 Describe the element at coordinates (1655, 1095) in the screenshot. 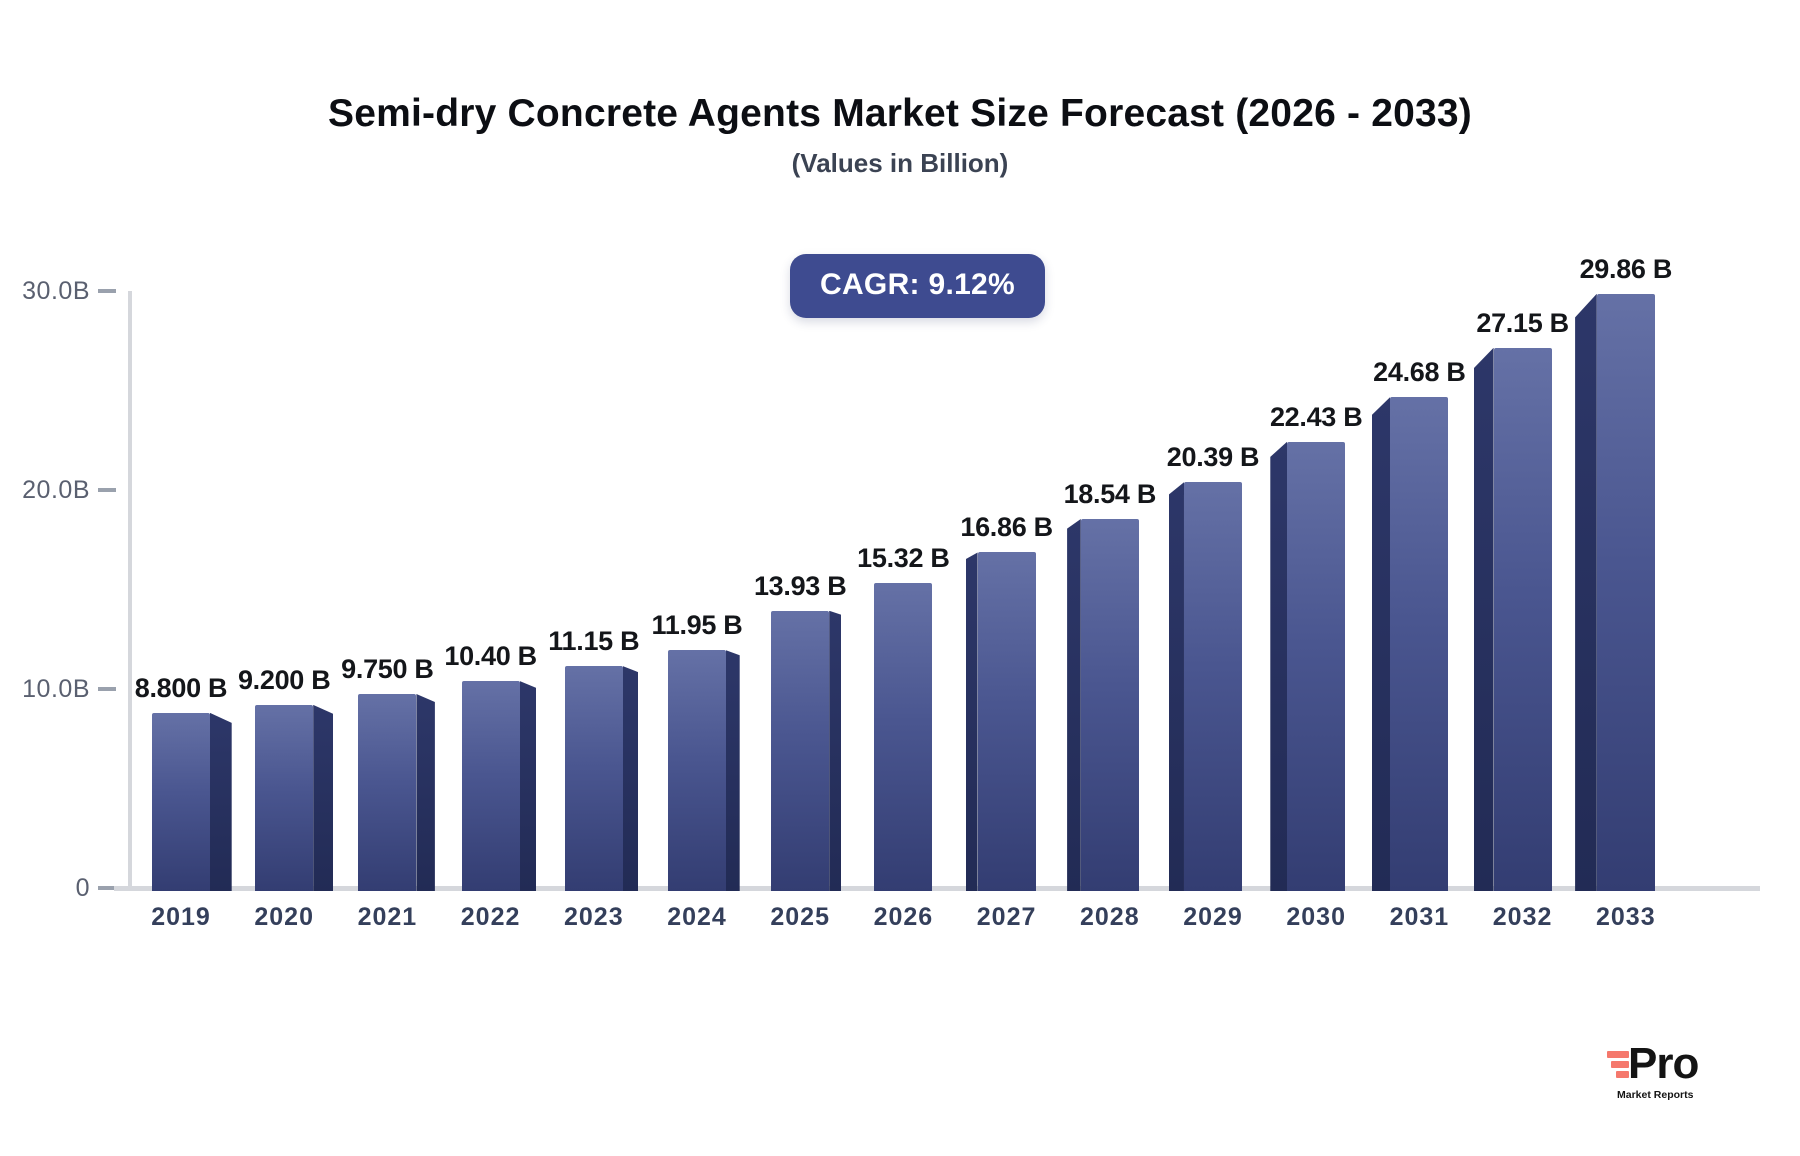

I see `logo-subtext: Market Reports` at that location.